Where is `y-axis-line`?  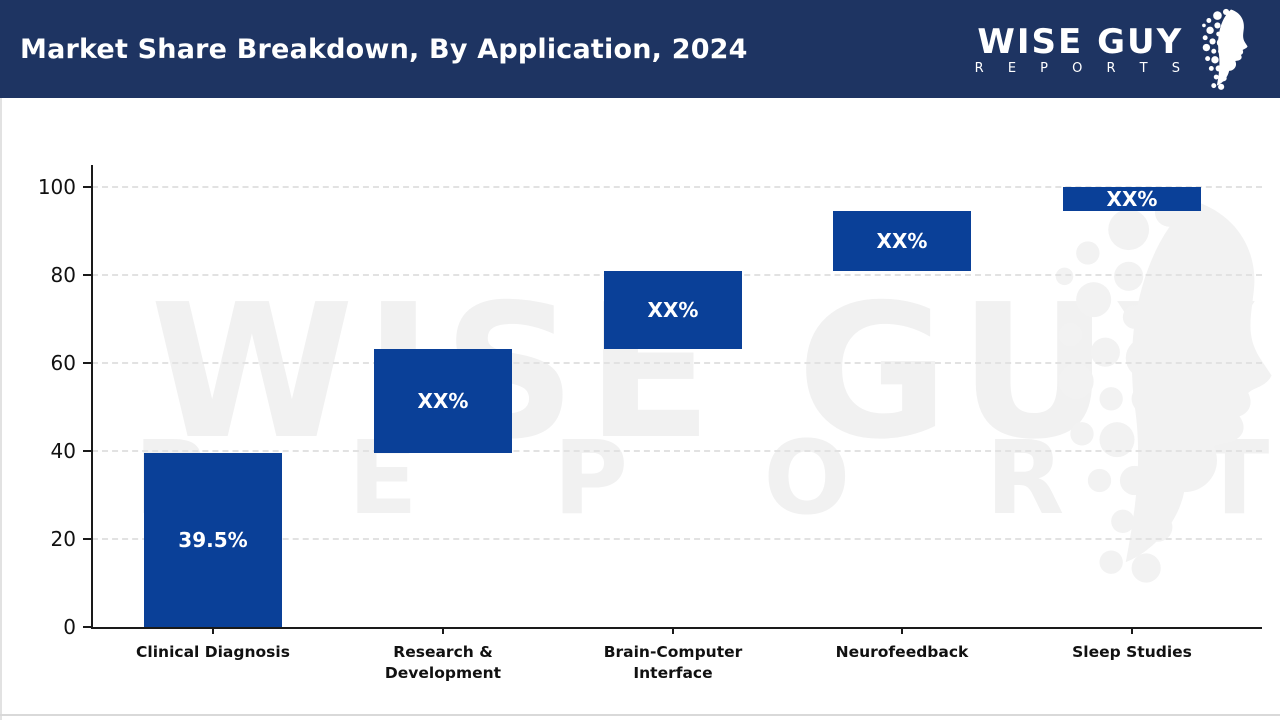 y-axis-line is located at coordinates (92, 397).